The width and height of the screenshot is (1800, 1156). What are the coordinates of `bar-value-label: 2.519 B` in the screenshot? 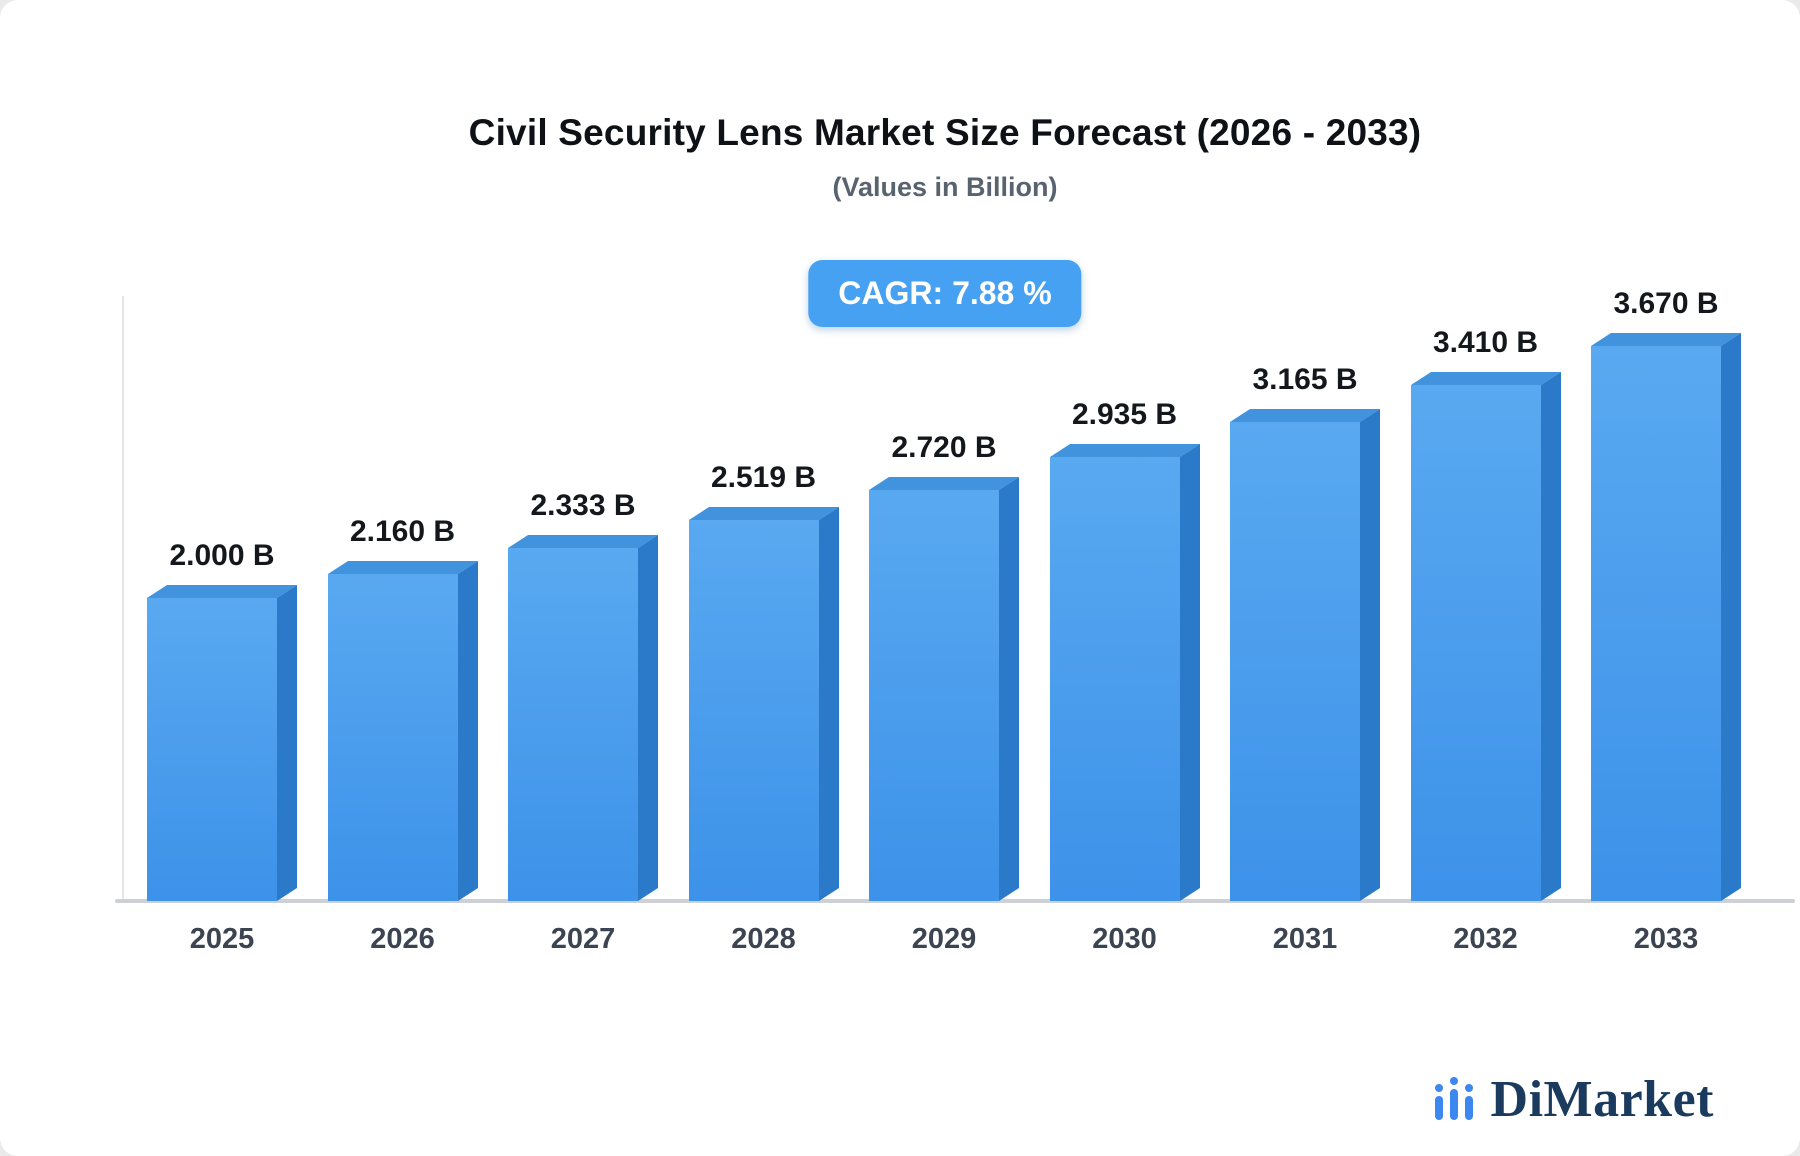 It's located at (763, 477).